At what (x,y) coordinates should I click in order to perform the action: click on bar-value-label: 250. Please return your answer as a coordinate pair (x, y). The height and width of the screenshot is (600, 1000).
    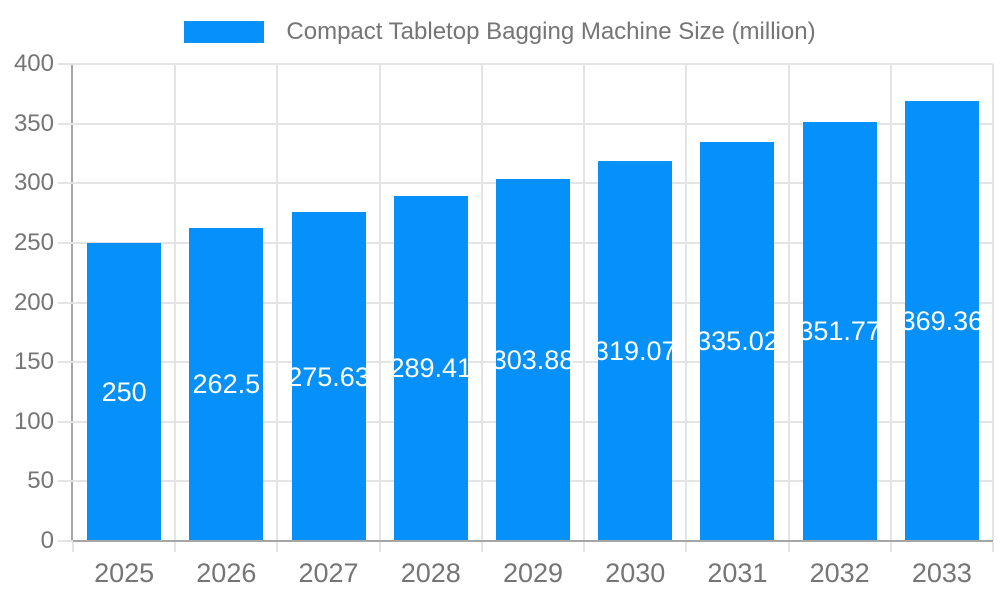
    Looking at the image, I should click on (124, 391).